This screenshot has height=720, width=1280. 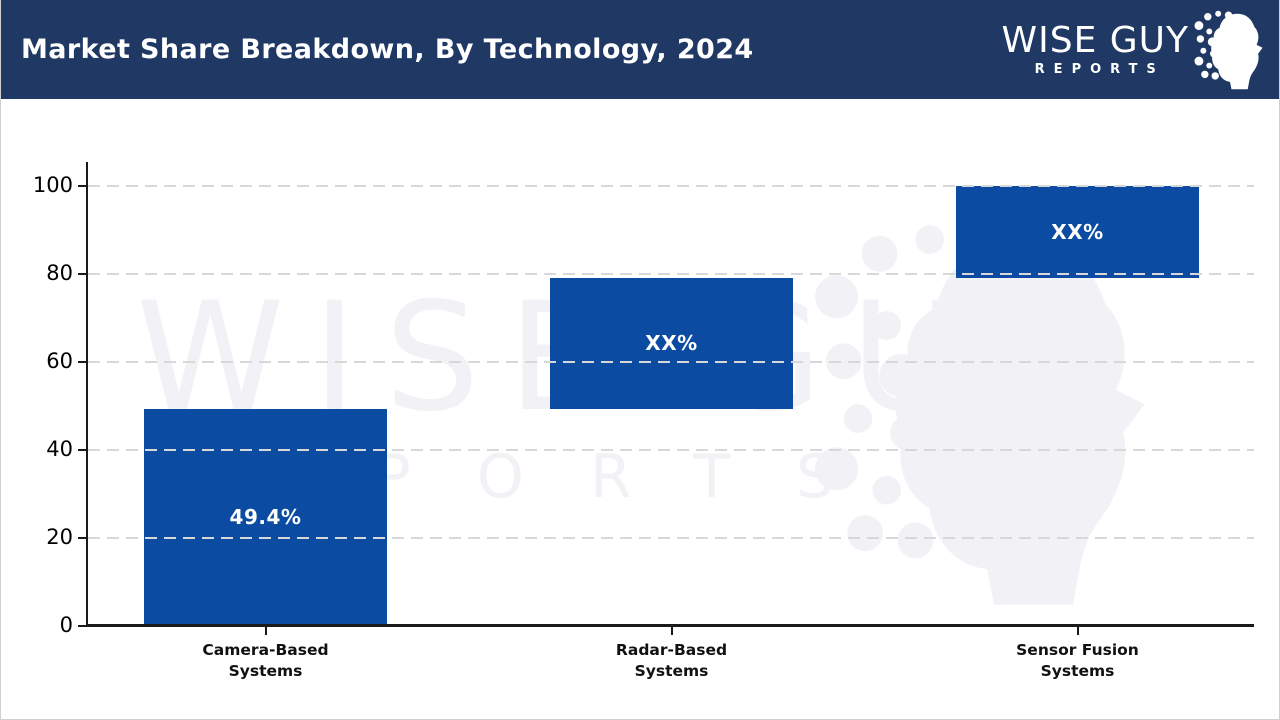 I want to click on bar-2: XX%, so click(x=1077, y=232).